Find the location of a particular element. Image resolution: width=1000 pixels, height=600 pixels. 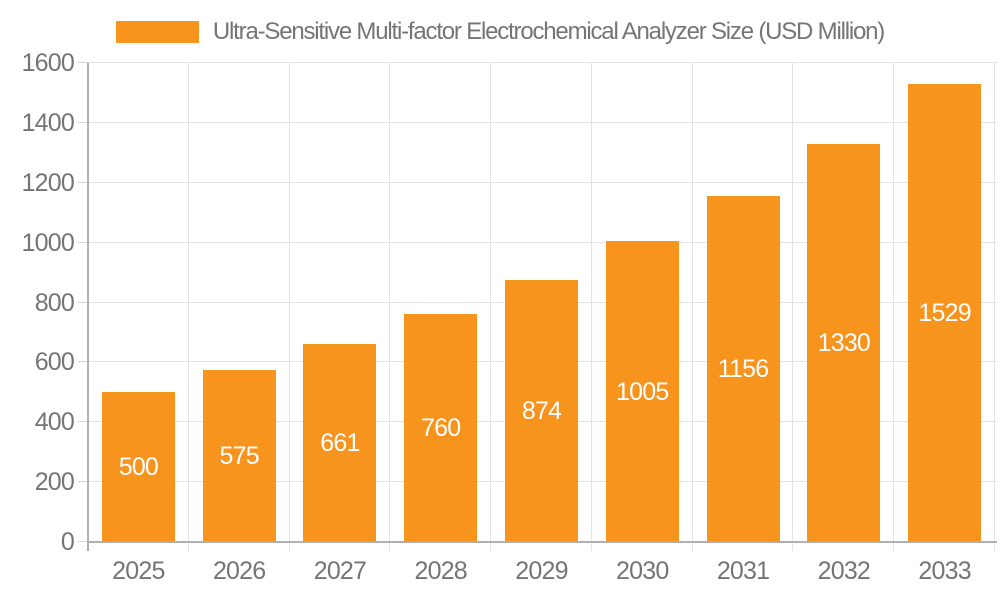

x-tick-label: 2030 is located at coordinates (642, 571).